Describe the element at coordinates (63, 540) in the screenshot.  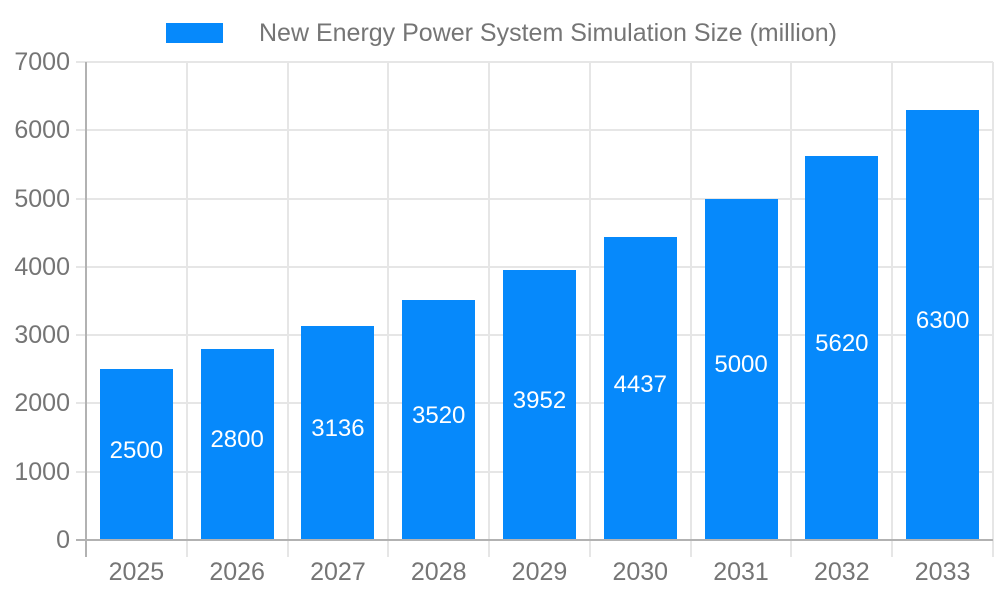
I see `y-tick-label: 0` at that location.